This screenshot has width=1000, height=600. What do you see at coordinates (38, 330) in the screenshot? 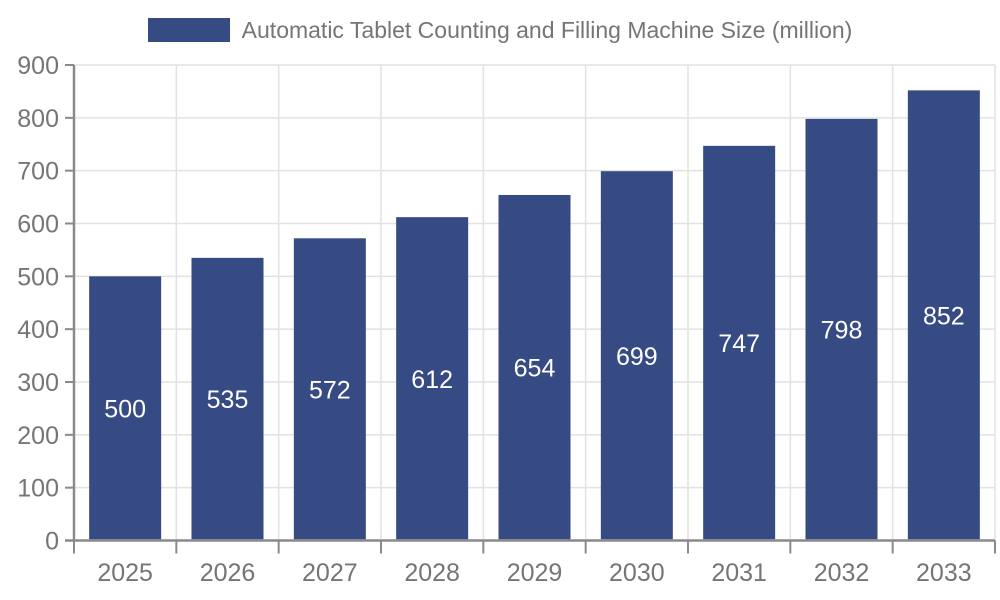
I see `y-tick-label: 400` at bounding box center [38, 330].